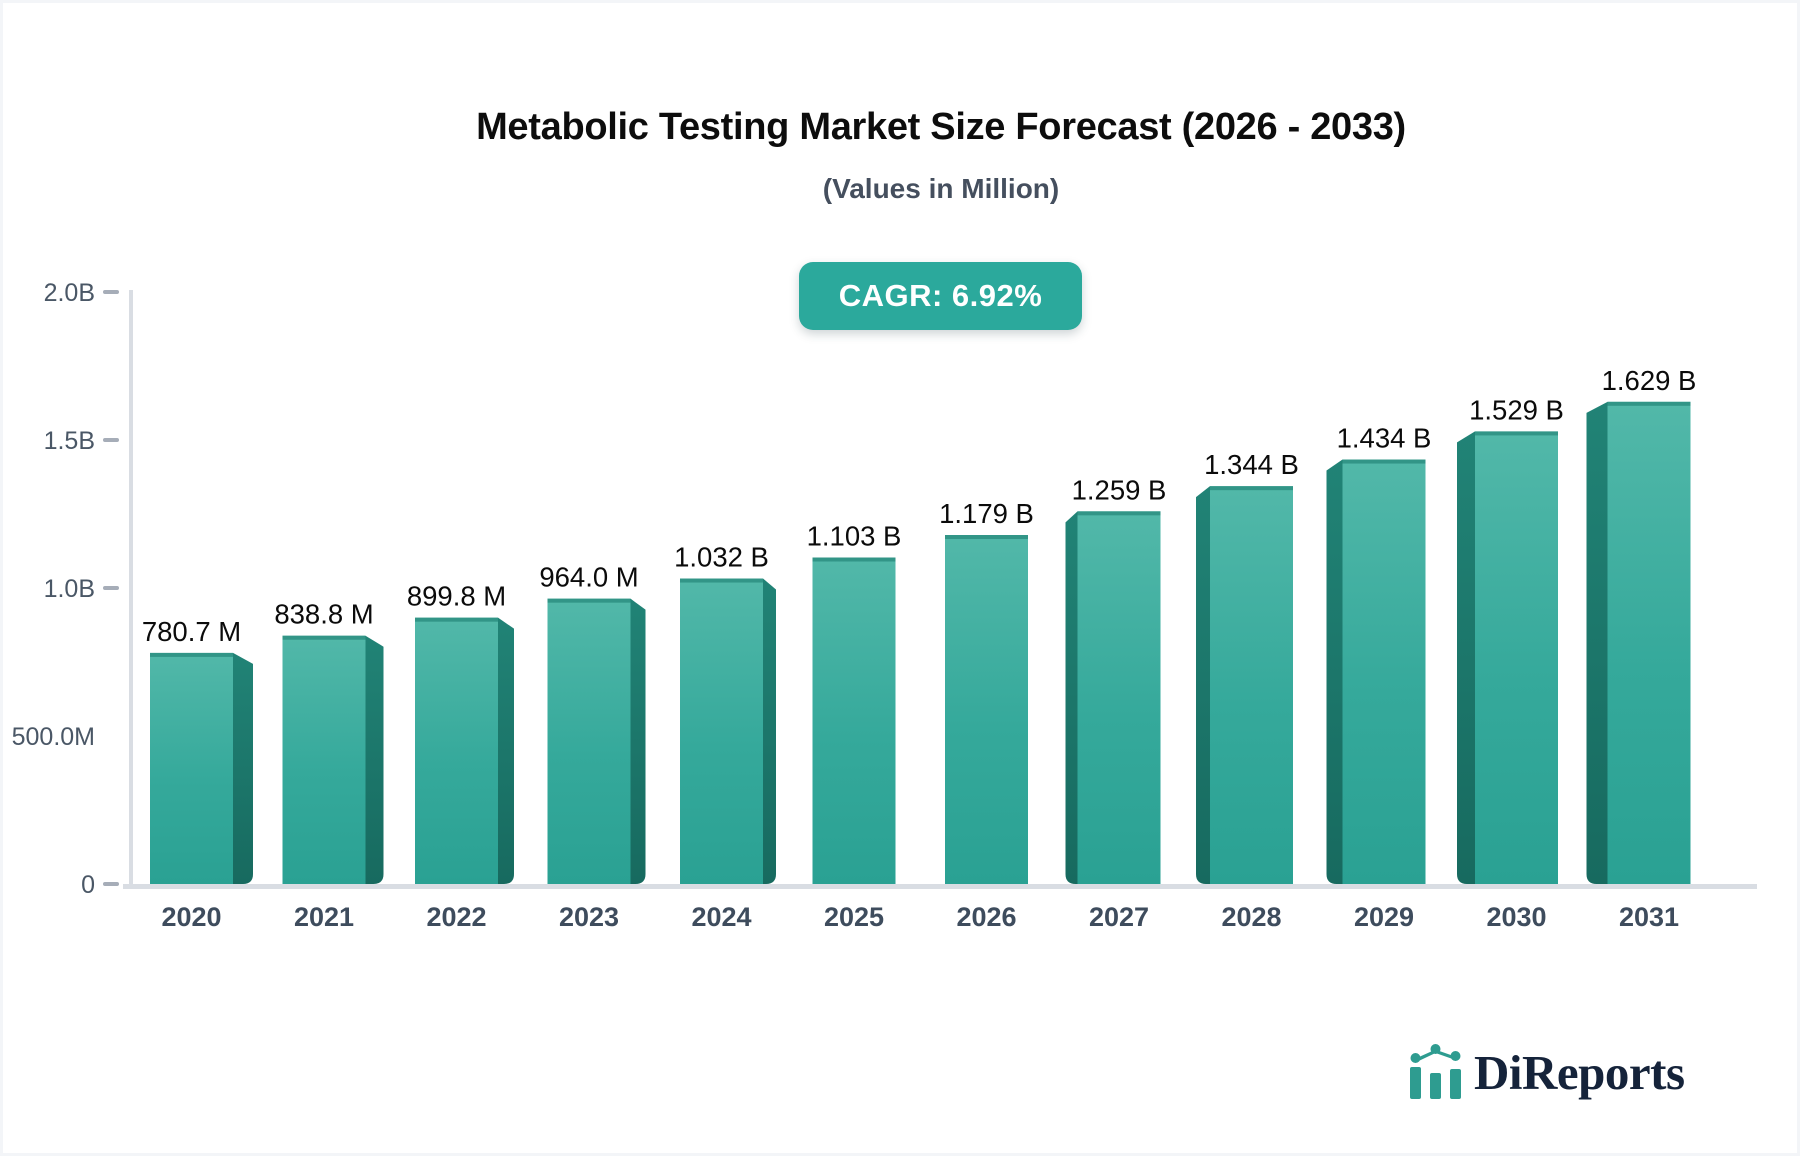 This screenshot has height=1156, width=1800. Describe the element at coordinates (1649, 917) in the screenshot. I see `x-axis-label-2031: 2031` at that location.